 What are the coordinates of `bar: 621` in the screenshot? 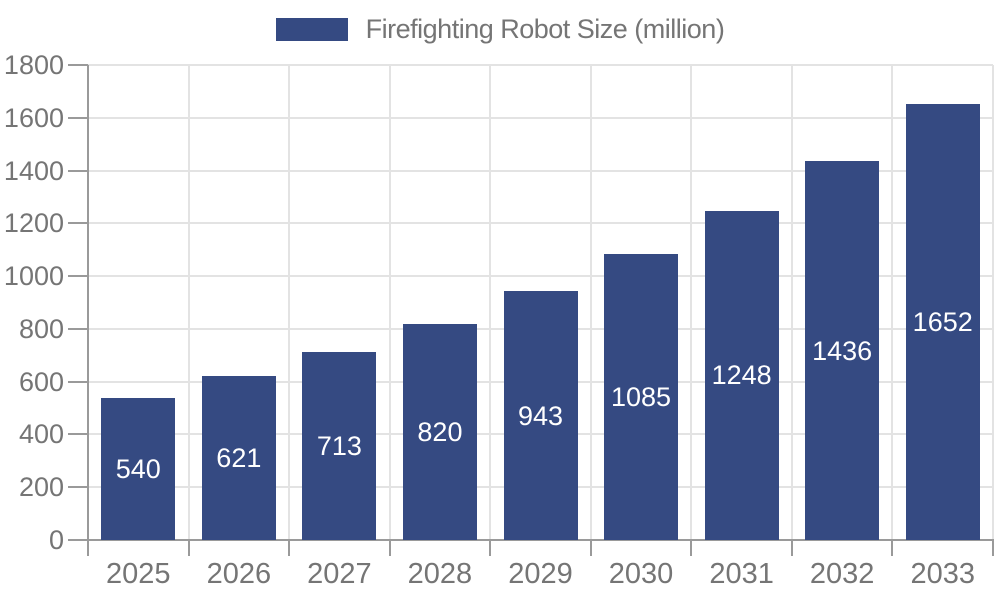 It's located at (238, 458).